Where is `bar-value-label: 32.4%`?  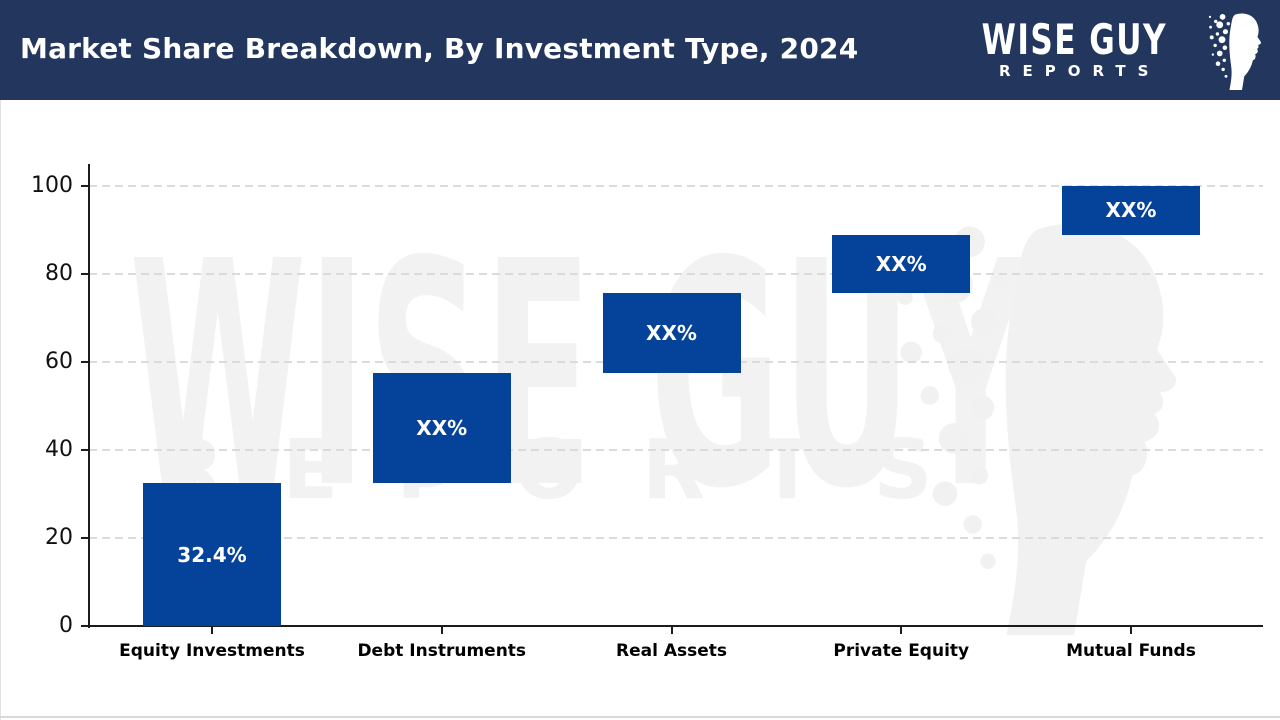
bar-value-label: 32.4% is located at coordinates (212, 554).